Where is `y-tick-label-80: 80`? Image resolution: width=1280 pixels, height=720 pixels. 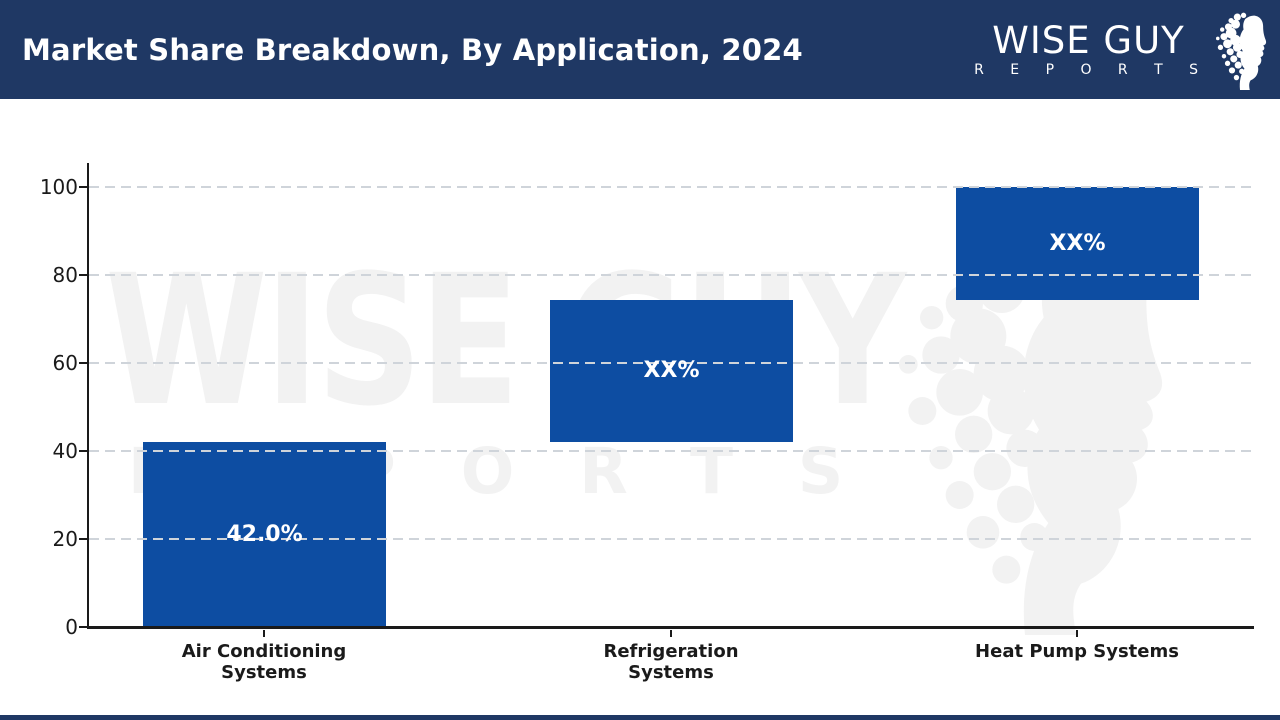 y-tick-label-80: 80 is located at coordinates (65, 275).